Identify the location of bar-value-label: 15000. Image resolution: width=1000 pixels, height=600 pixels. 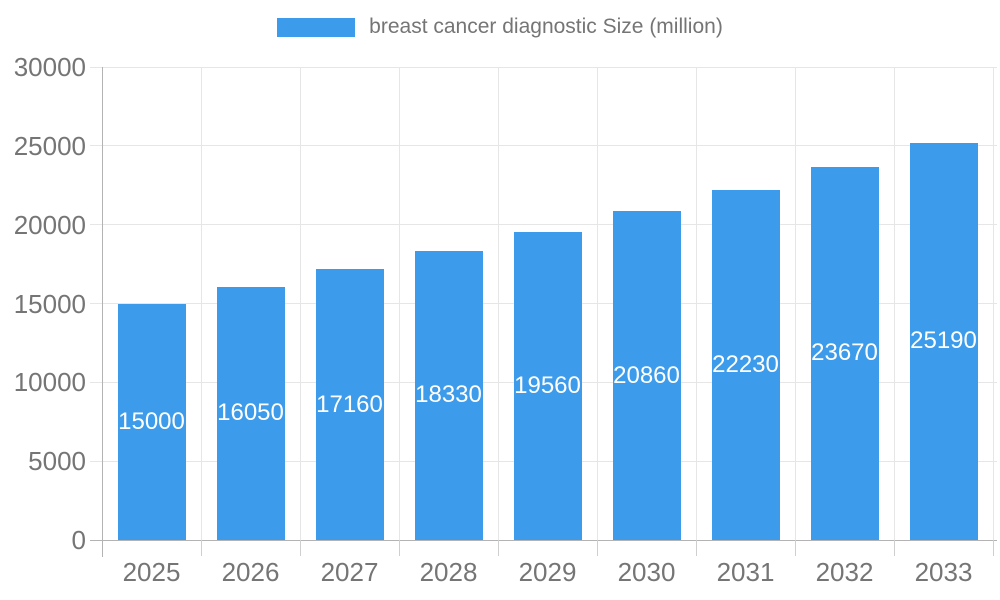
(151, 421).